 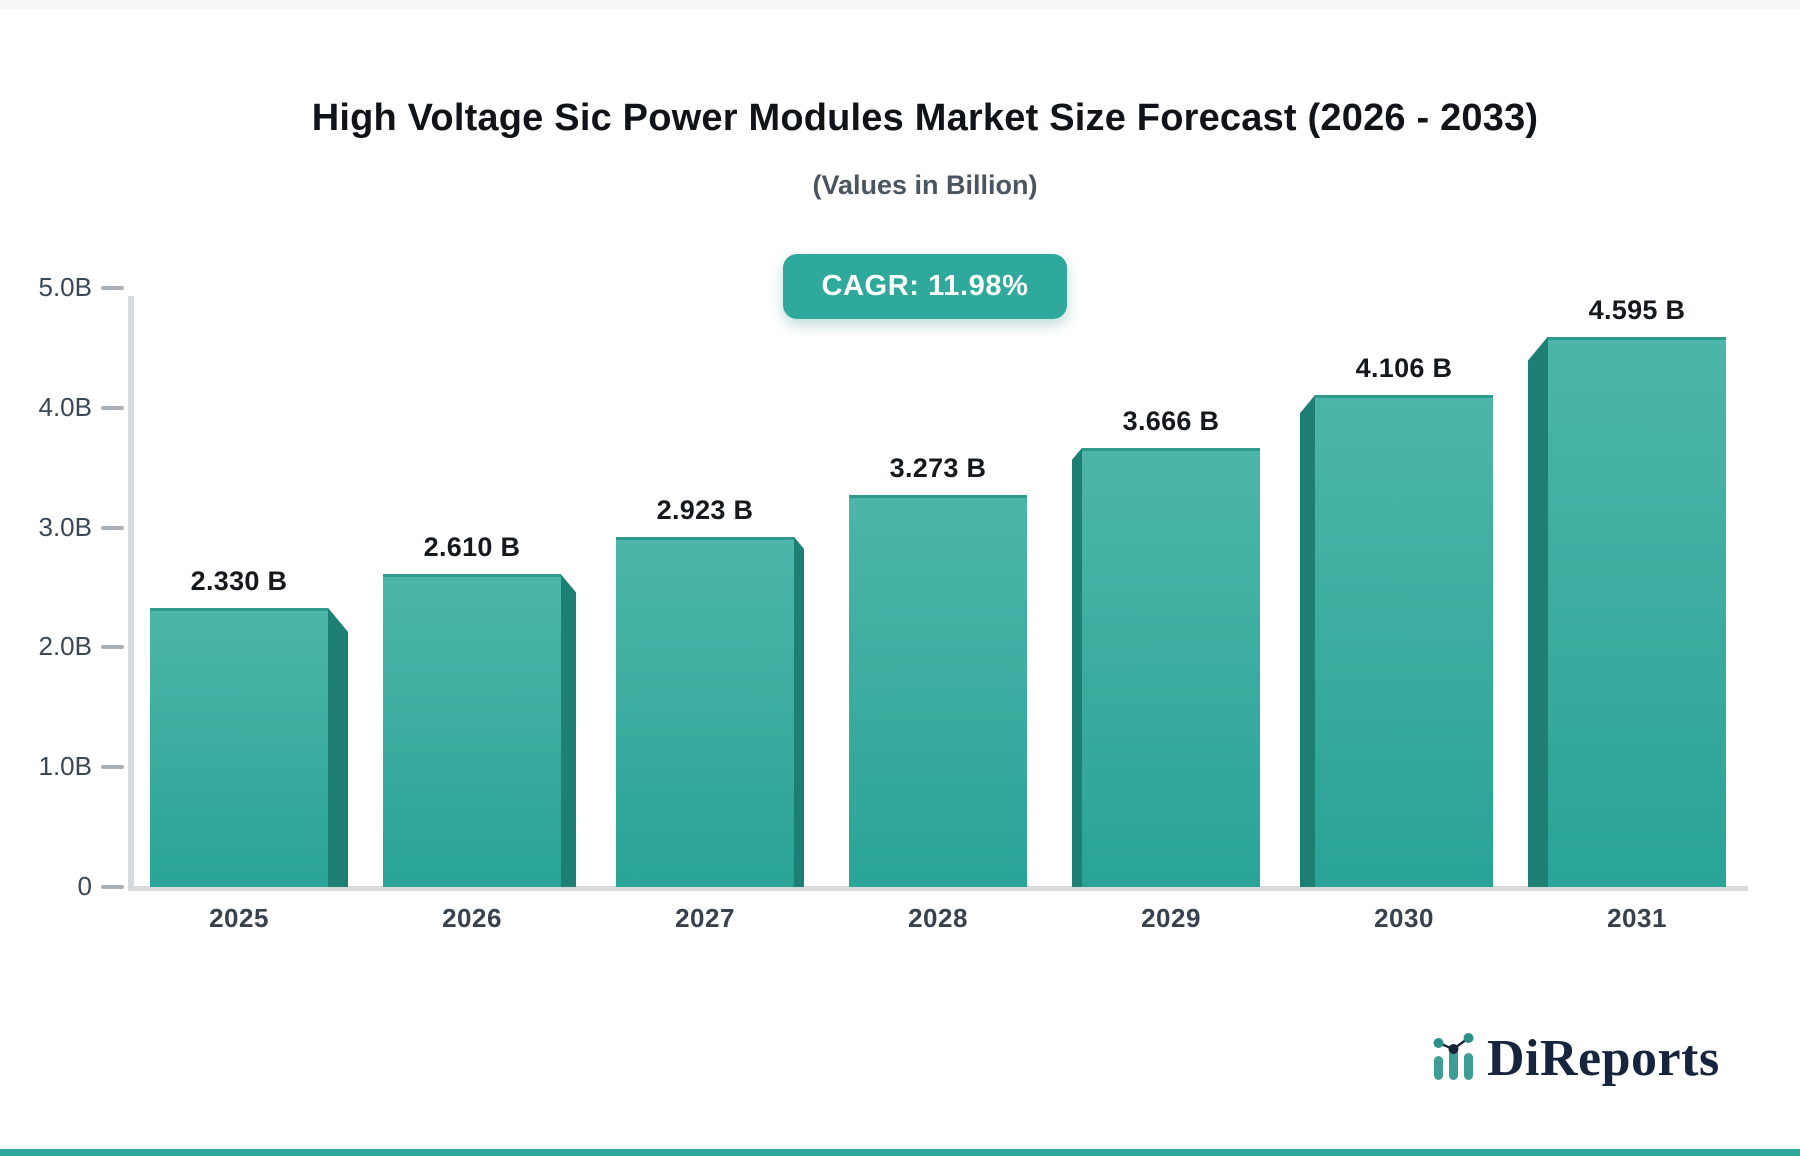 What do you see at coordinates (239, 580) in the screenshot?
I see `bar-value-label: 2.330 B` at bounding box center [239, 580].